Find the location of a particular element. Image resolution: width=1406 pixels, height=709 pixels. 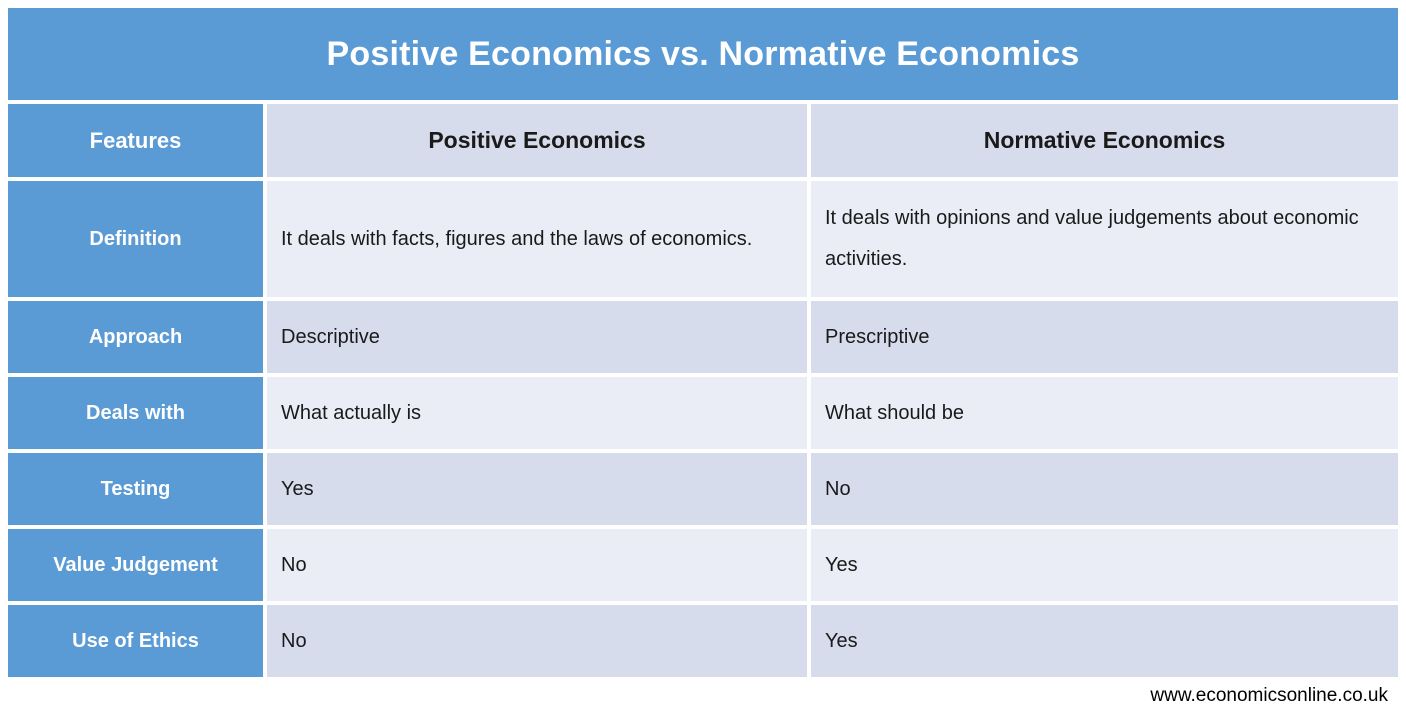

column-header-normative: Normative Economics is located at coordinates (1104, 140).